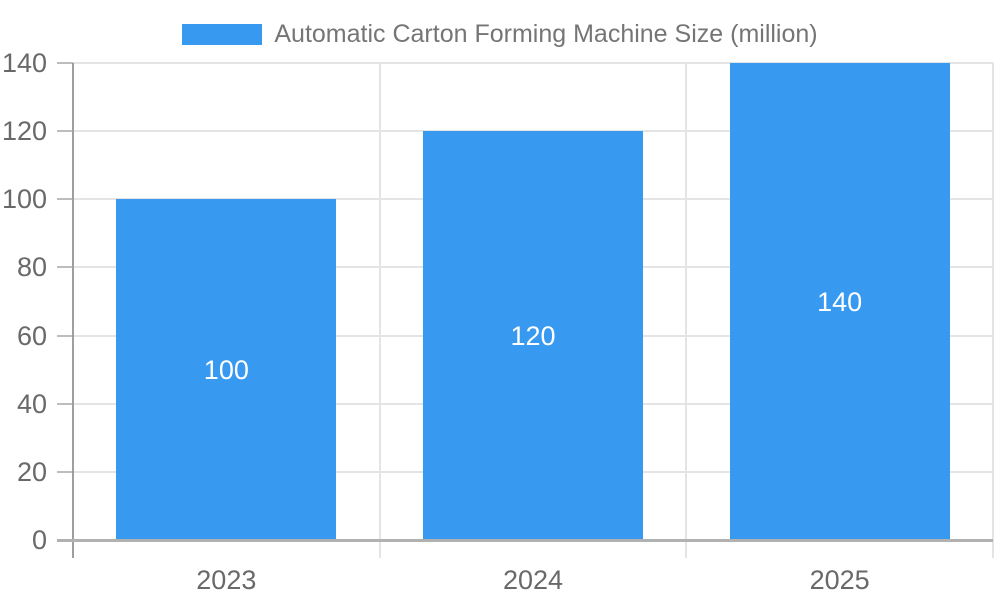 The height and width of the screenshot is (600, 1000). What do you see at coordinates (839, 580) in the screenshot?
I see `x-axis-label: 2025` at bounding box center [839, 580].